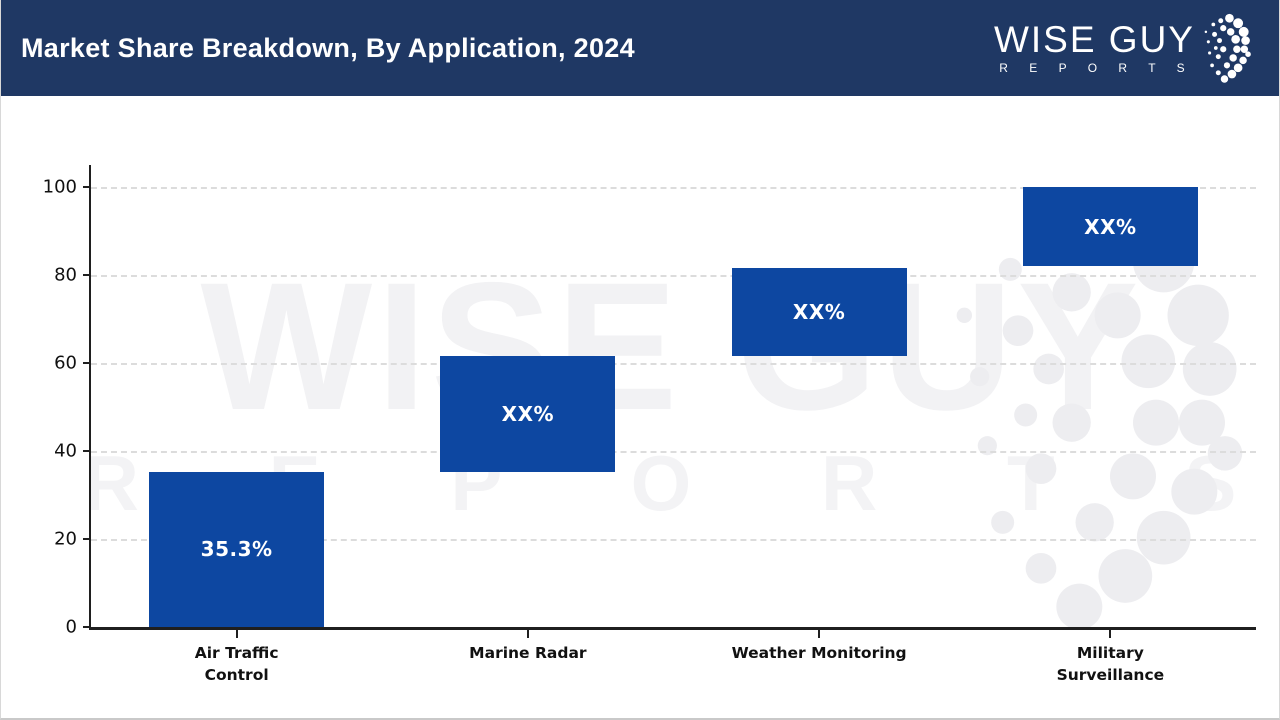 This screenshot has width=1280, height=720. Describe the element at coordinates (1094, 39) in the screenshot. I see `logo-wordmark: WISE GUY` at that location.